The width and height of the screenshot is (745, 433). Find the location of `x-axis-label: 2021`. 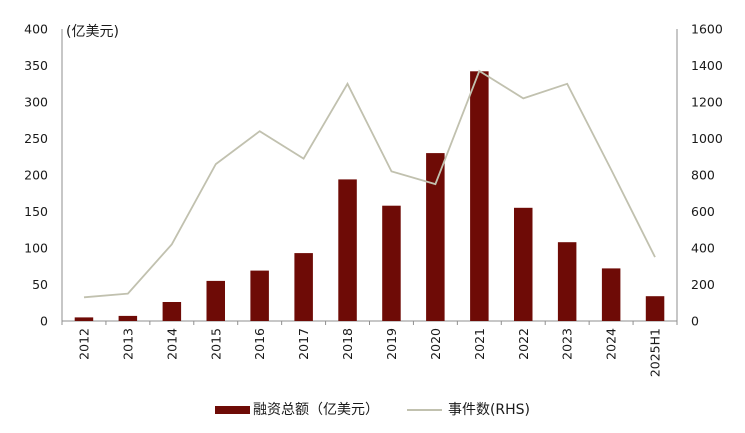

x-axis-label: 2021 is located at coordinates (479, 344).